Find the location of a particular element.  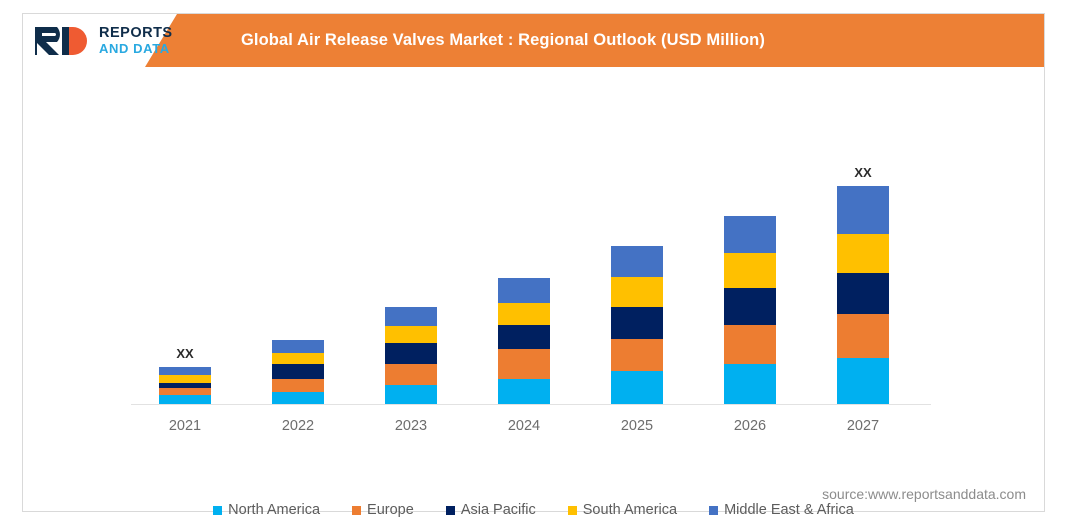

legend-label-asia-pacific: Asia Pacific is located at coordinates (498, 510).